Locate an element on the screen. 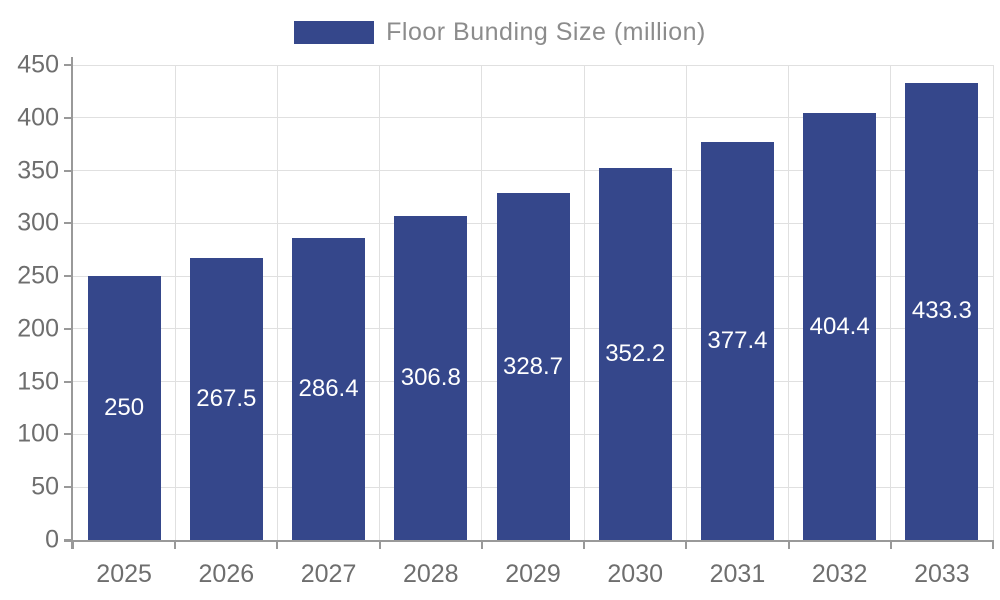 Image resolution: width=1000 pixels, height=600 pixels. legend: Floor Bunding Size (million) is located at coordinates (500, 32).